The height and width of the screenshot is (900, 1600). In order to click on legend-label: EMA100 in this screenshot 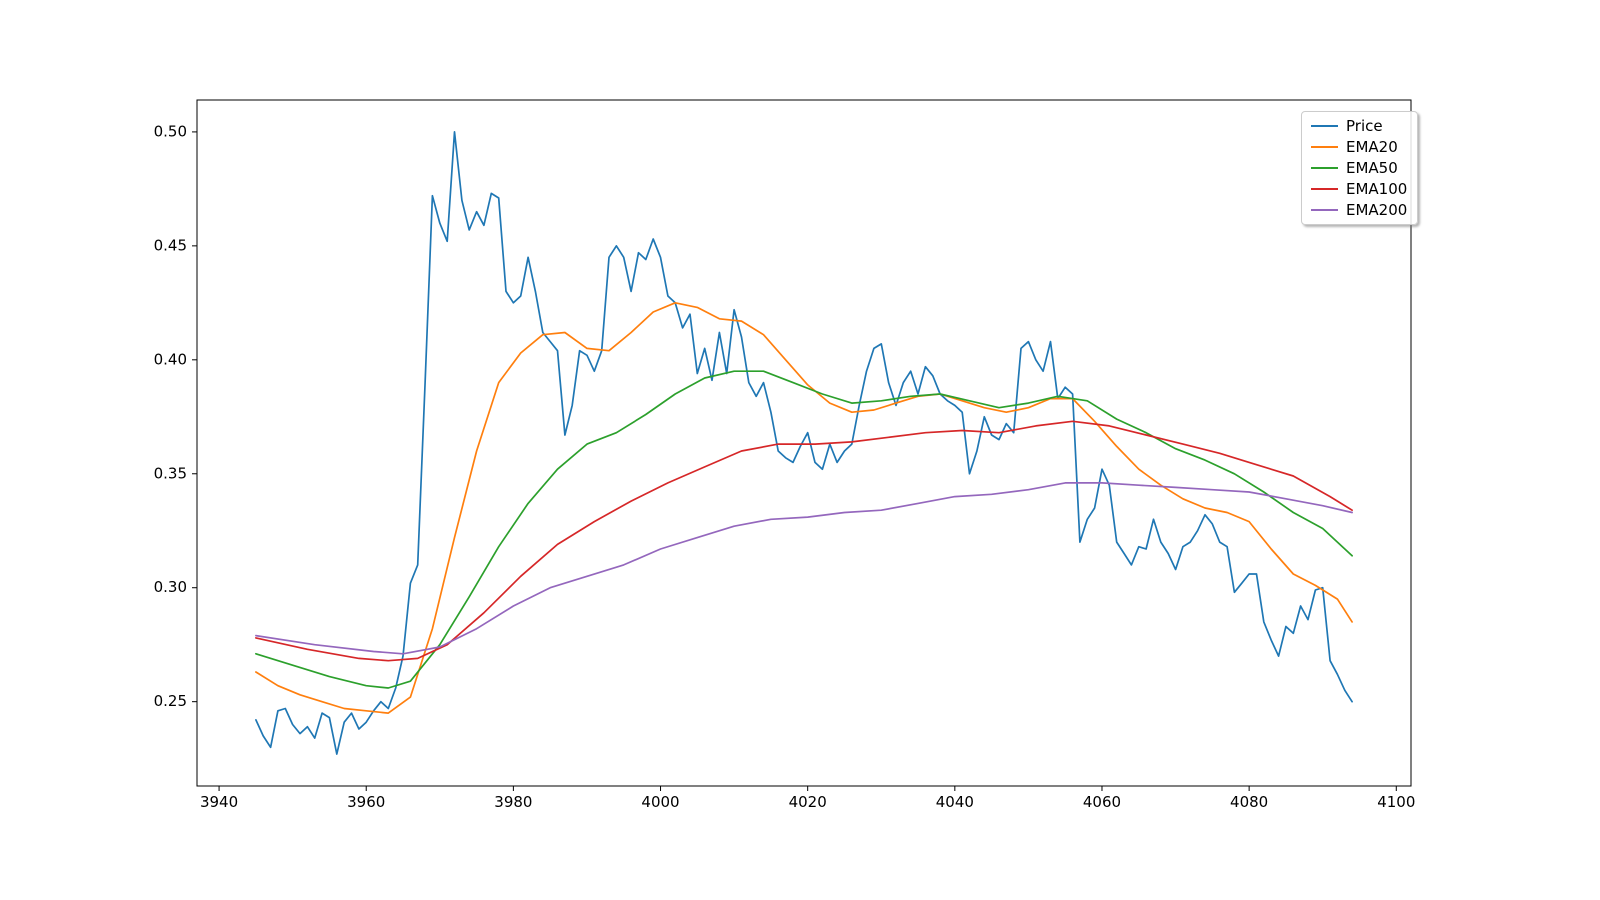, I will do `click(1377, 189)`.